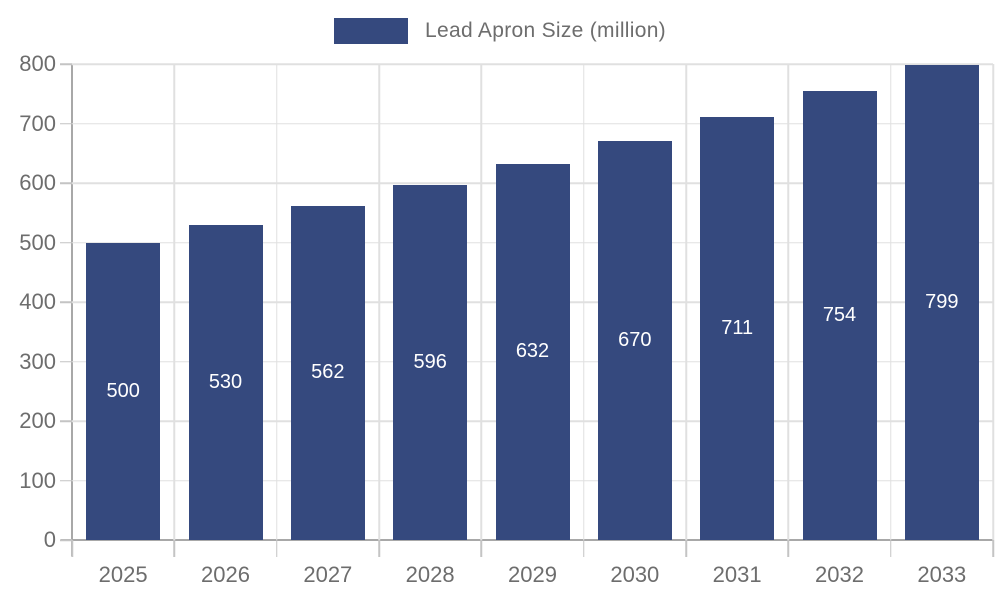 This screenshot has width=1000, height=600. I want to click on bar-value-label: 530, so click(225, 381).